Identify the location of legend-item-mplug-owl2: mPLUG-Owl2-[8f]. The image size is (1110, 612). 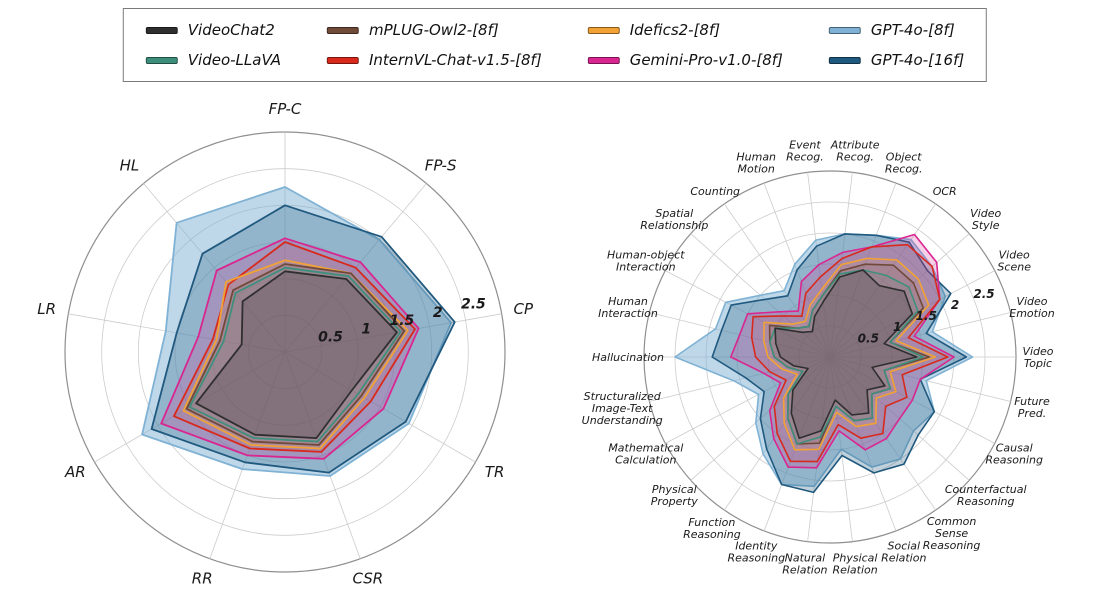
(434, 30).